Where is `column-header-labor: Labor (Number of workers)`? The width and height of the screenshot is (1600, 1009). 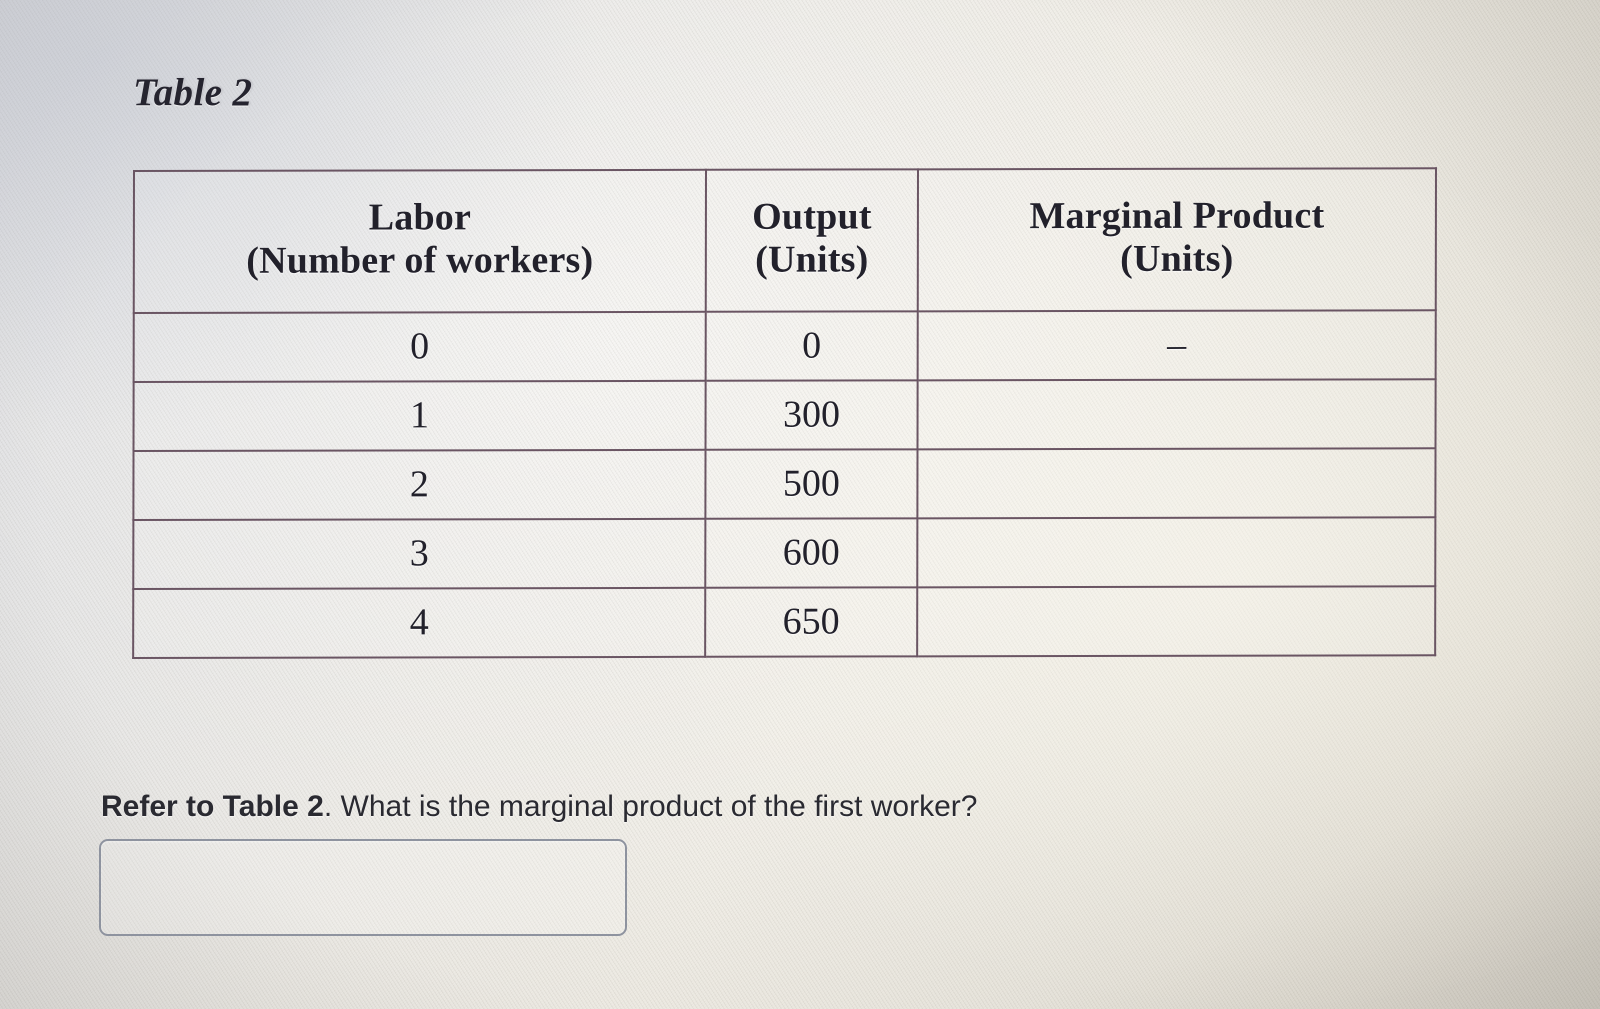 column-header-labor: Labor (Number of workers) is located at coordinates (419, 241).